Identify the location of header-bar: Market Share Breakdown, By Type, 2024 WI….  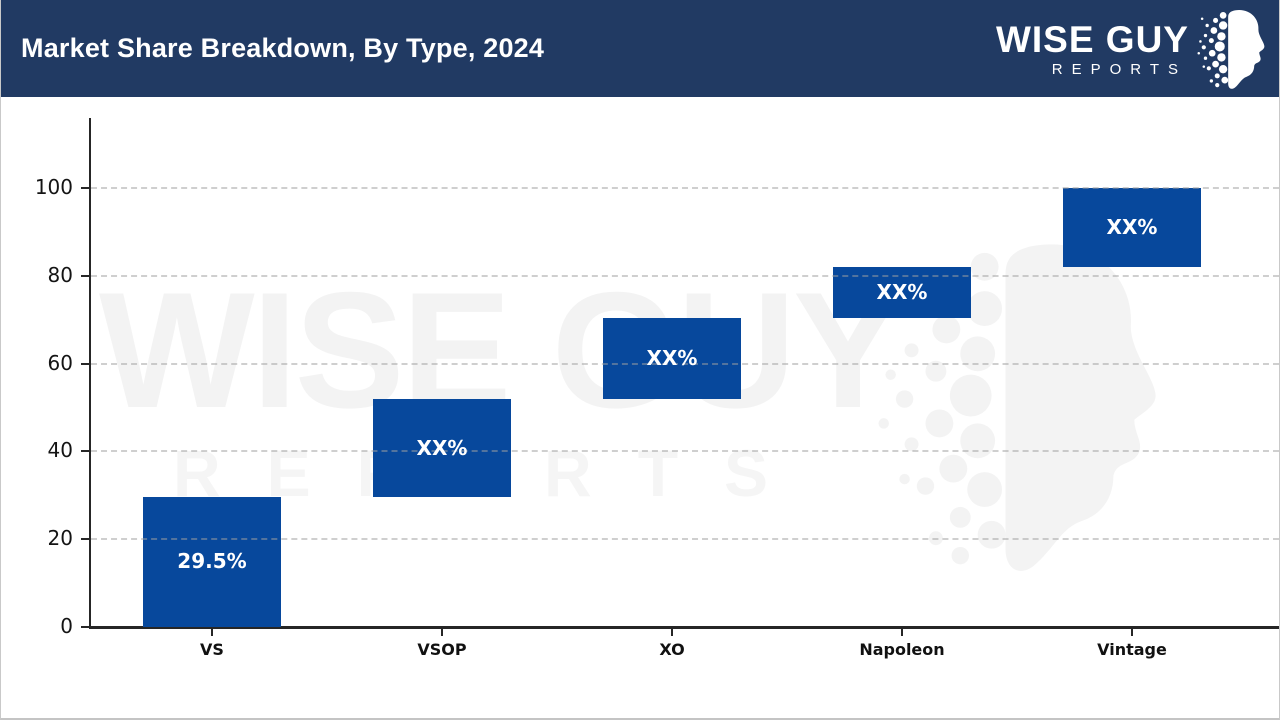
(640, 48).